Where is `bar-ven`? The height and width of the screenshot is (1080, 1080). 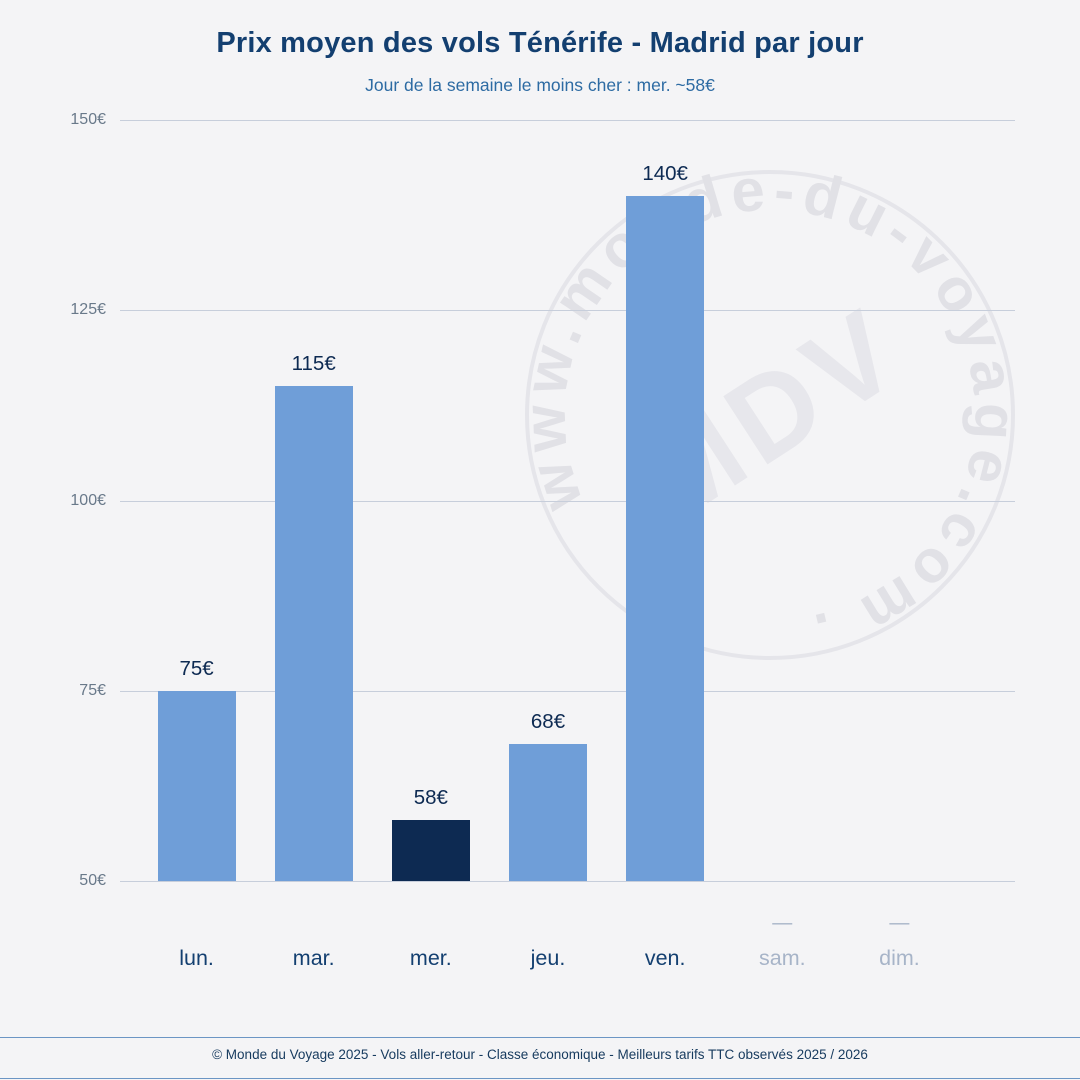
bar-ven is located at coordinates (665, 538).